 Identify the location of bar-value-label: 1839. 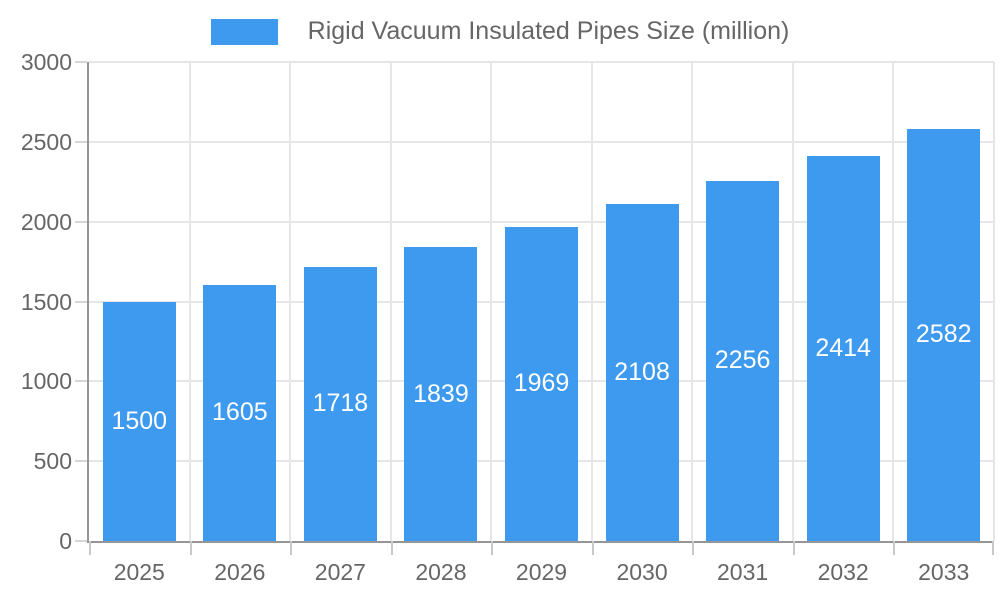
(441, 393).